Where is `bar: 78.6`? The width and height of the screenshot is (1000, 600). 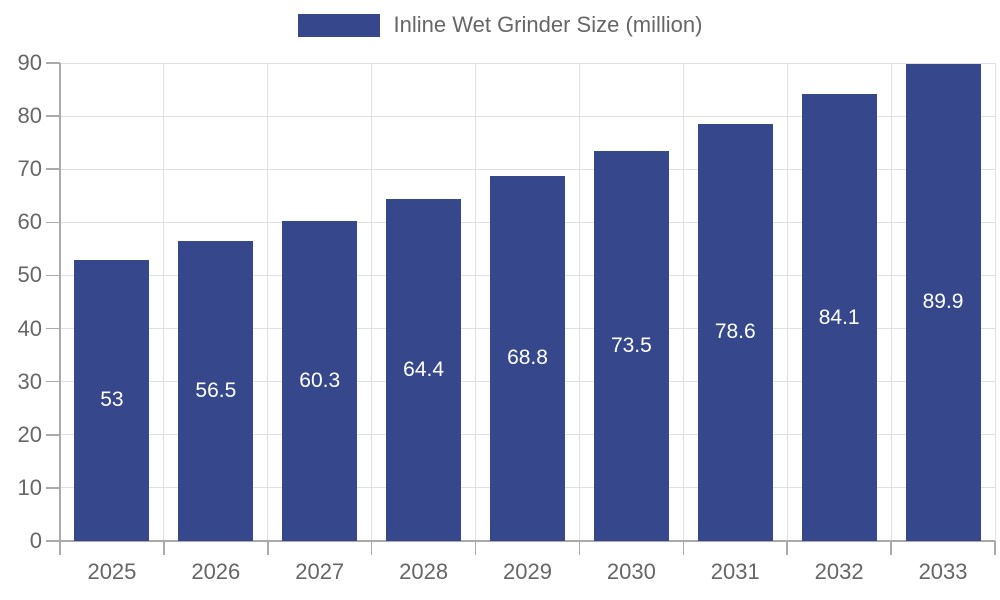
bar: 78.6 is located at coordinates (735, 332).